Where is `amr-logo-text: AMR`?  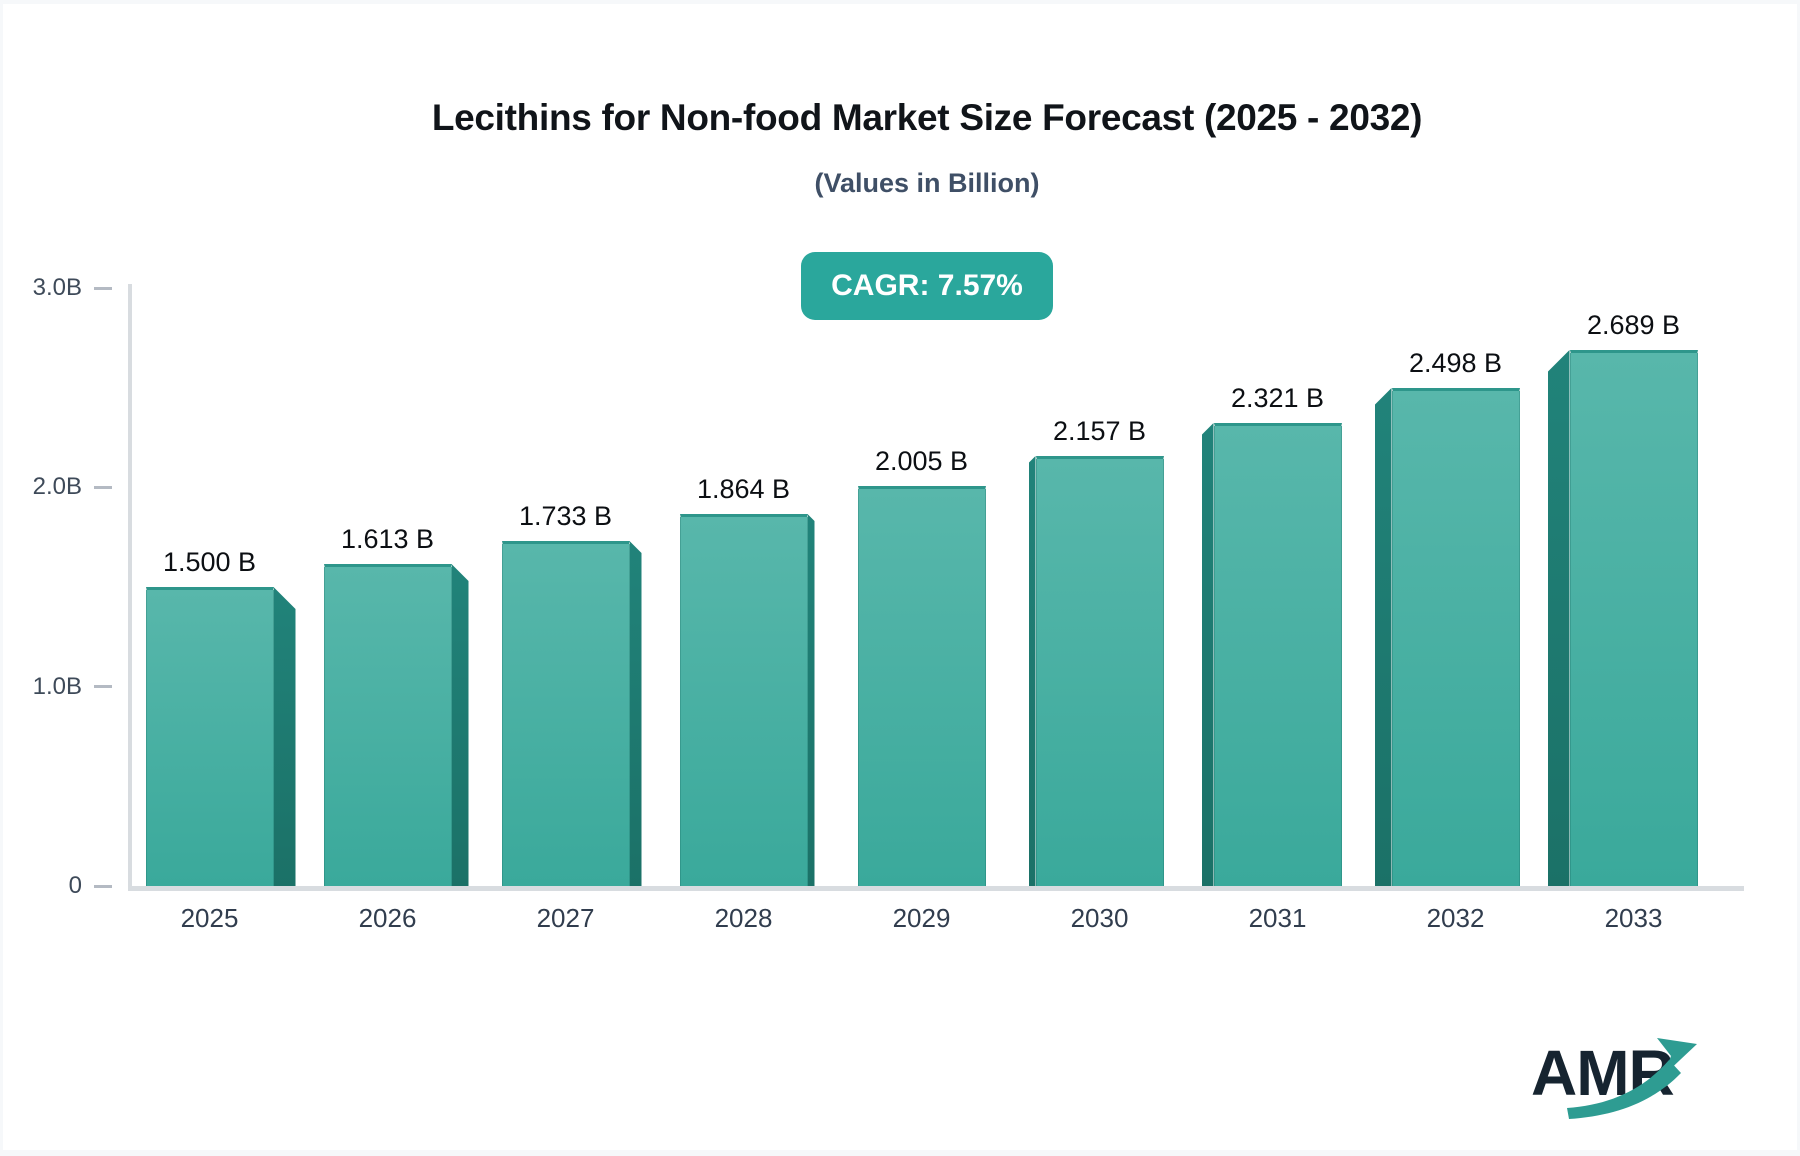 amr-logo-text: AMR is located at coordinates (1602, 1073).